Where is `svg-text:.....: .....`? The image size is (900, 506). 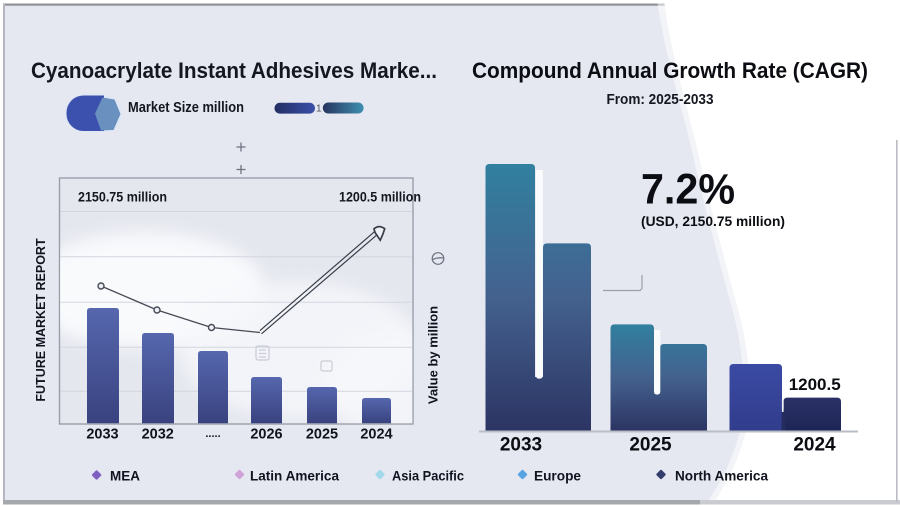 svg-text:.....: ..... is located at coordinates (212, 434).